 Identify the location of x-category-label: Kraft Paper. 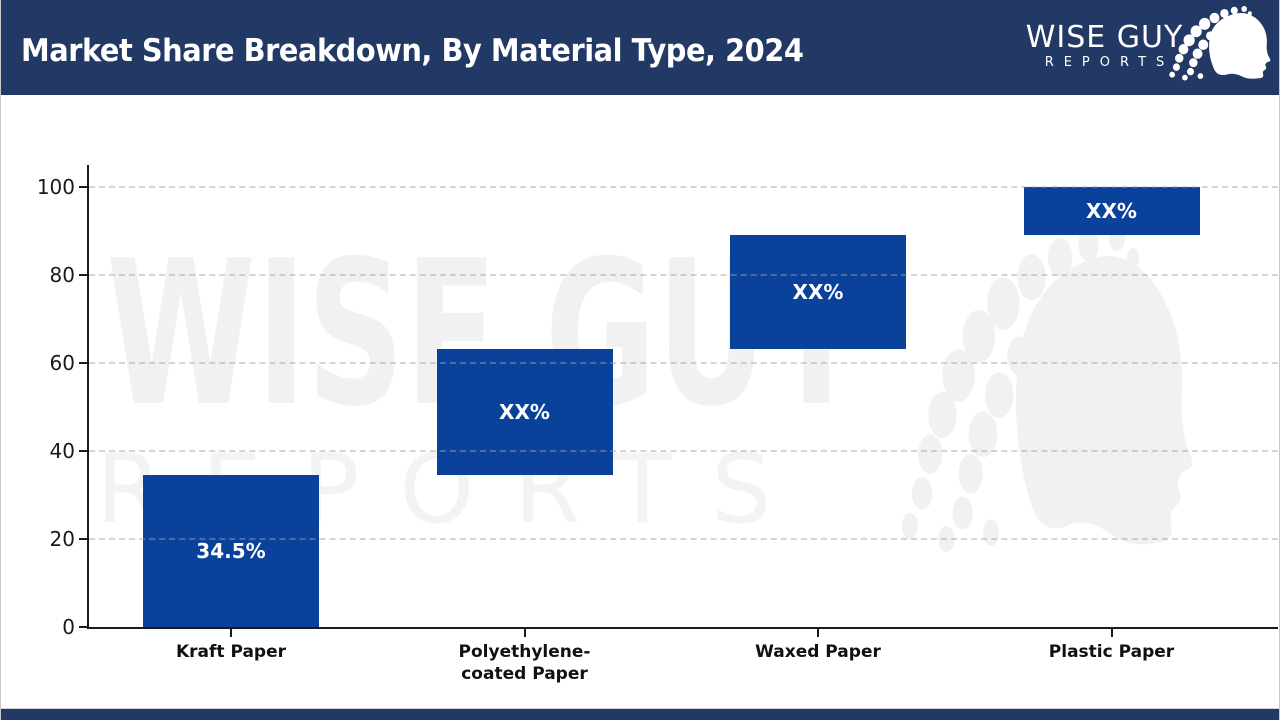
(231, 652).